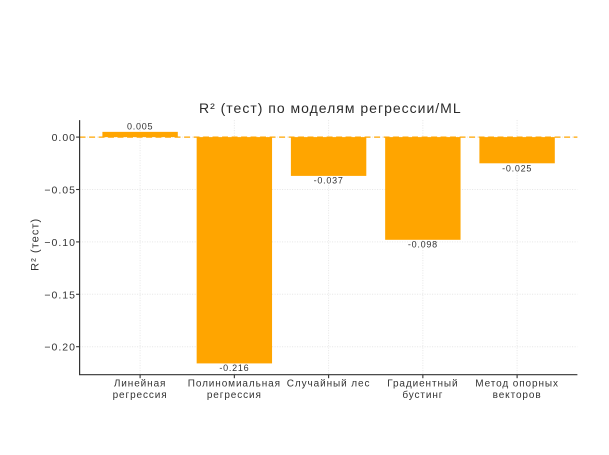  What do you see at coordinates (517, 168) in the screenshot?
I see `svg-text: -0.025` at bounding box center [517, 168].